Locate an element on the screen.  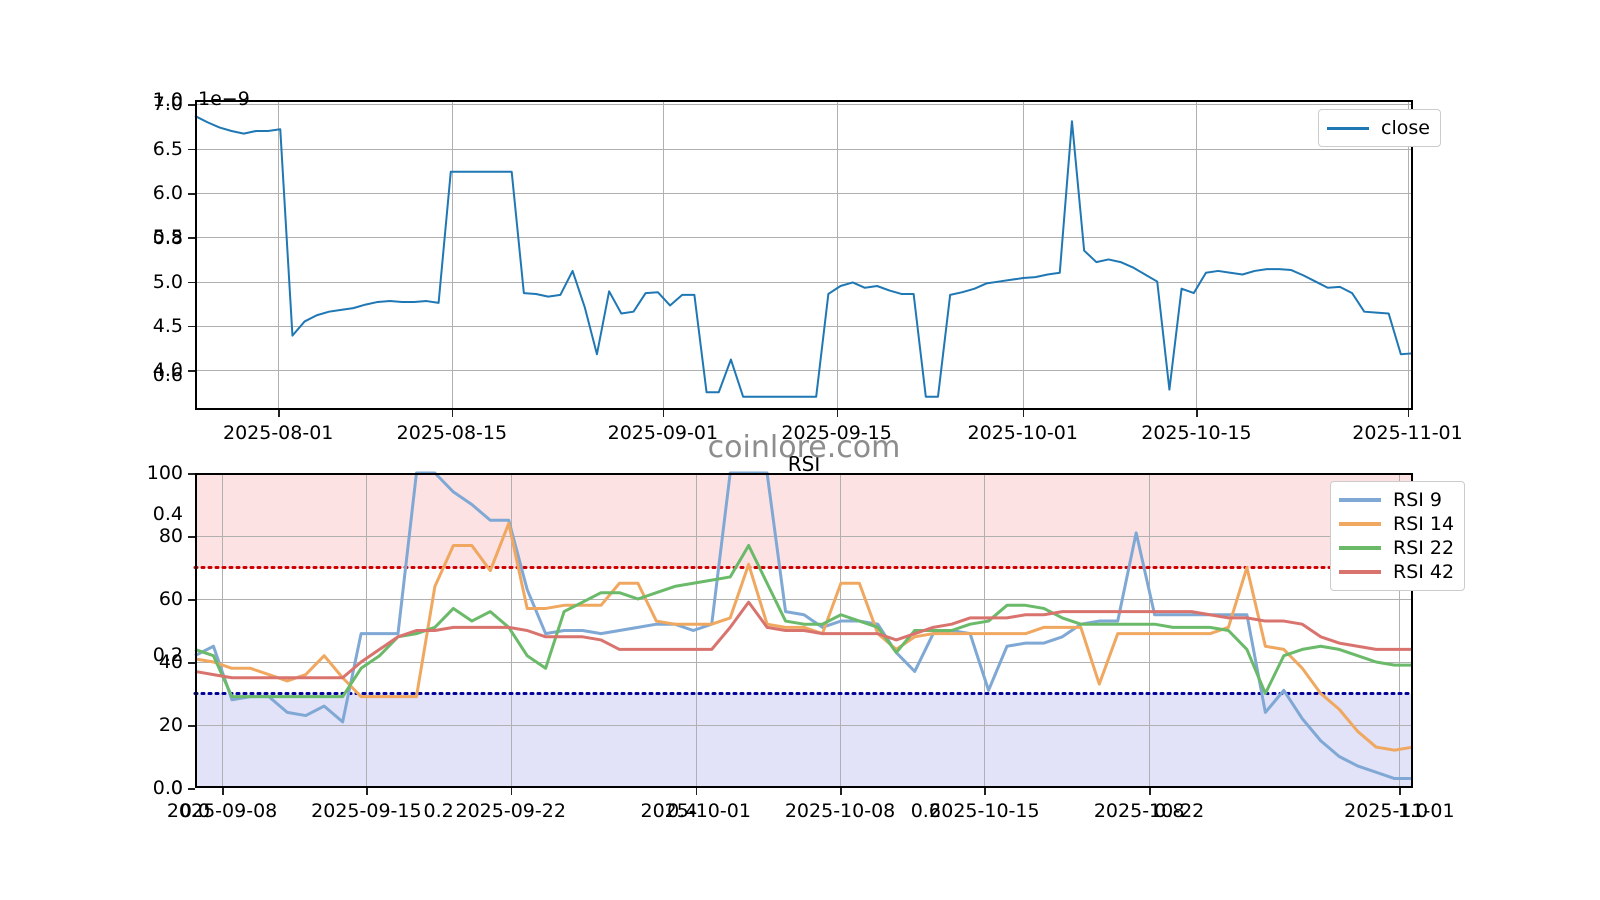
x-tick-label: 2025-09-01 is located at coordinates (663, 433).